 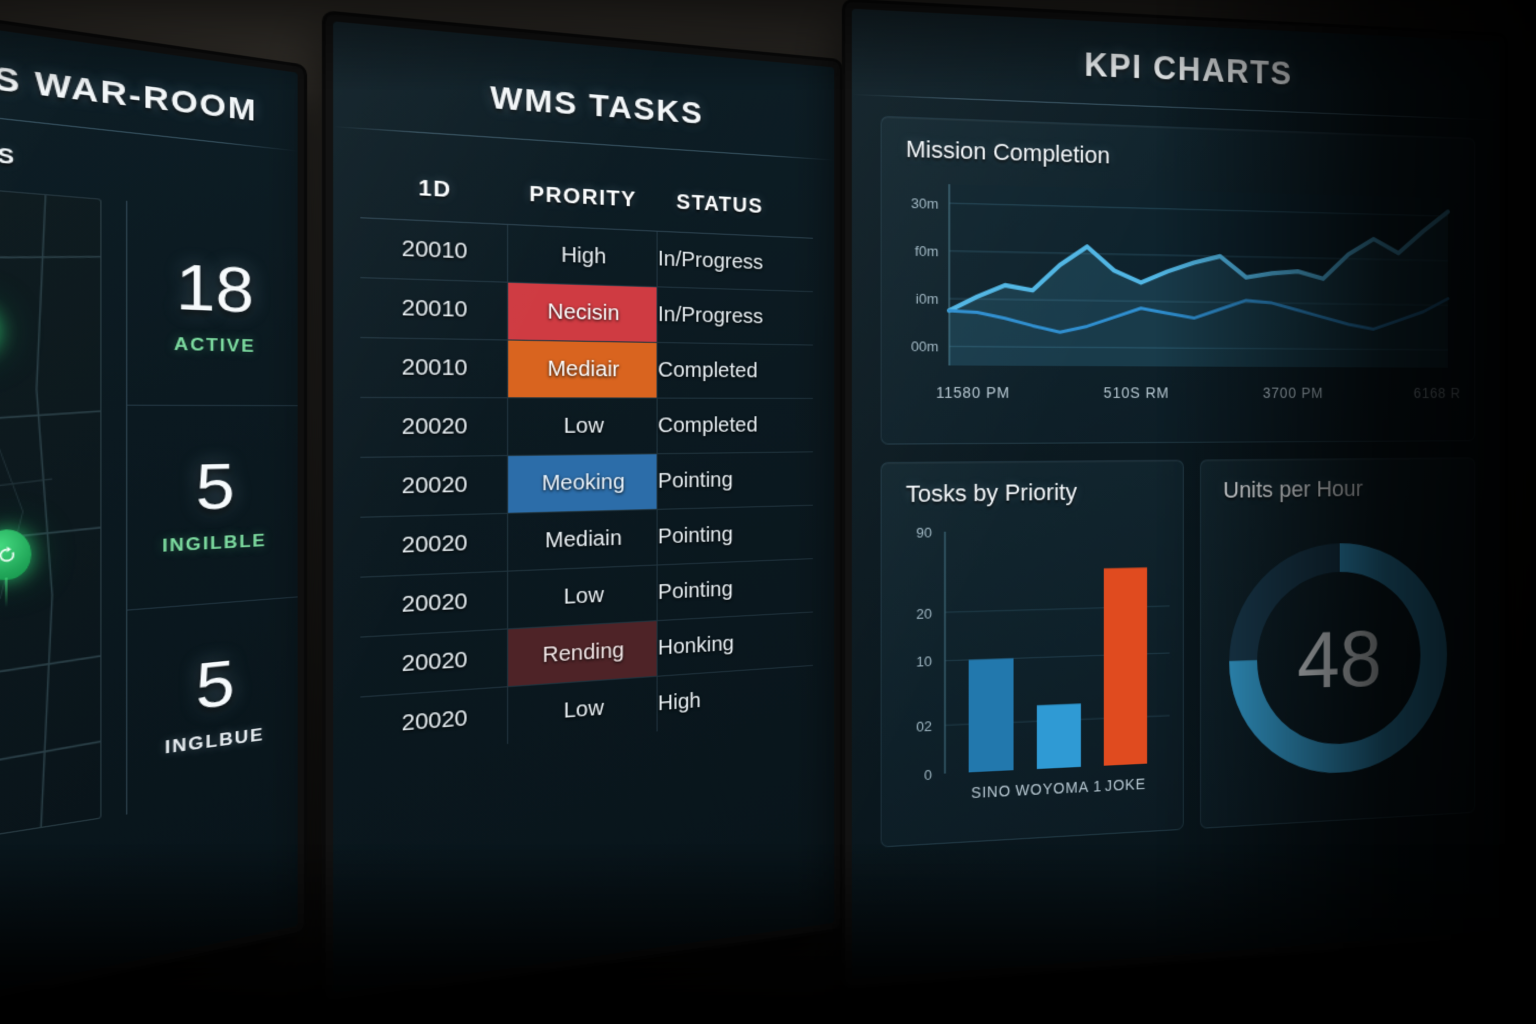 I want to click on priority-badge: High, so click(x=584, y=256).